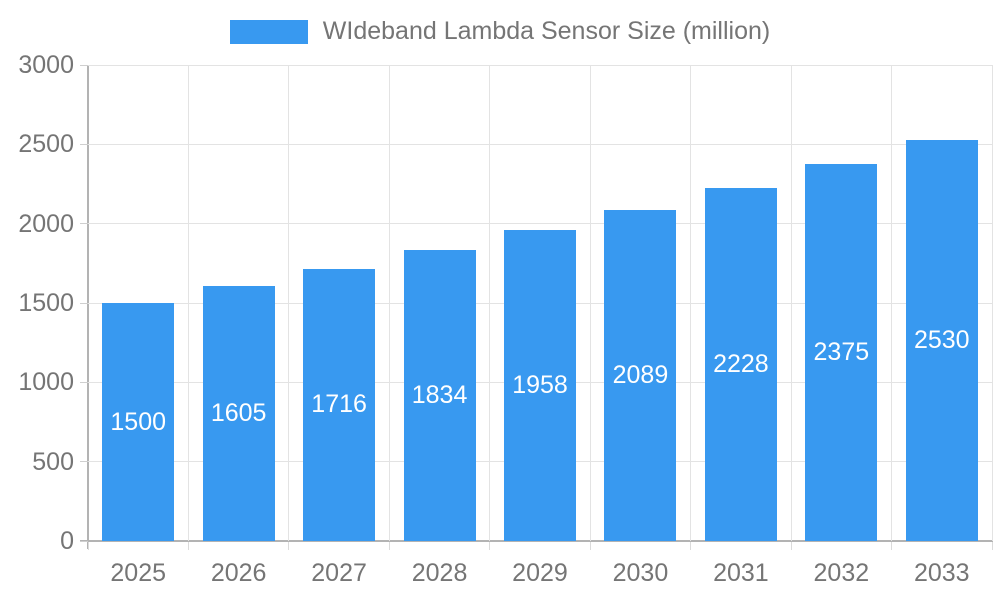  Describe the element at coordinates (640, 573) in the screenshot. I see `x-axis-tick-label: 2030` at that location.